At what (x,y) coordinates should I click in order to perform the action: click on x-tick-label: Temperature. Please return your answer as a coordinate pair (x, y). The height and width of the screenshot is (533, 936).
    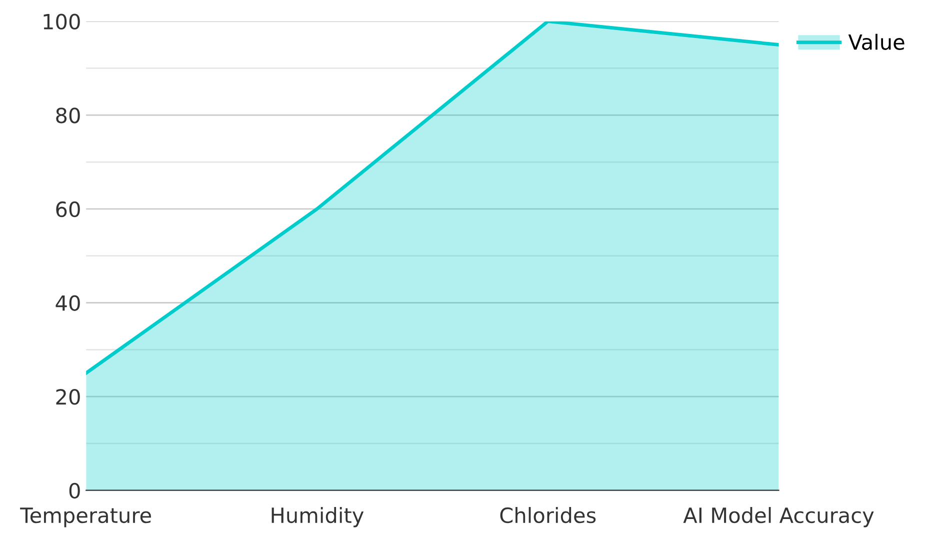
    Looking at the image, I should click on (85, 518).